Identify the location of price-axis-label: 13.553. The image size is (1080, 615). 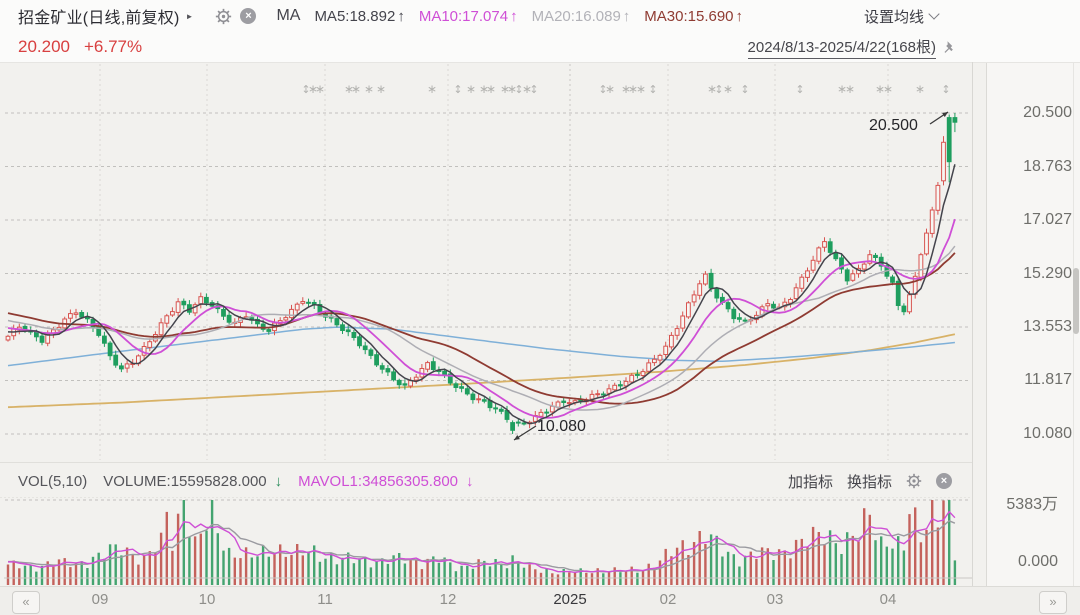
(1047, 326).